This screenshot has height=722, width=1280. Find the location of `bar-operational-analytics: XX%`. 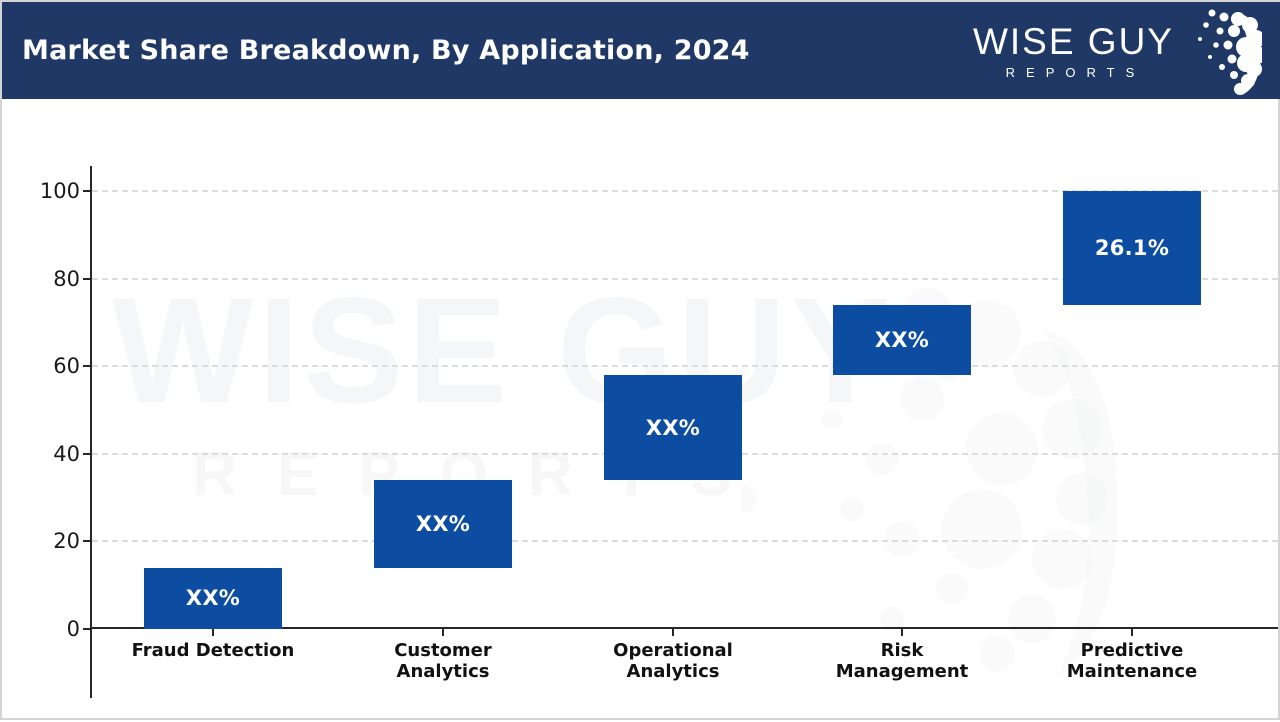

bar-operational-analytics: XX% is located at coordinates (673, 427).